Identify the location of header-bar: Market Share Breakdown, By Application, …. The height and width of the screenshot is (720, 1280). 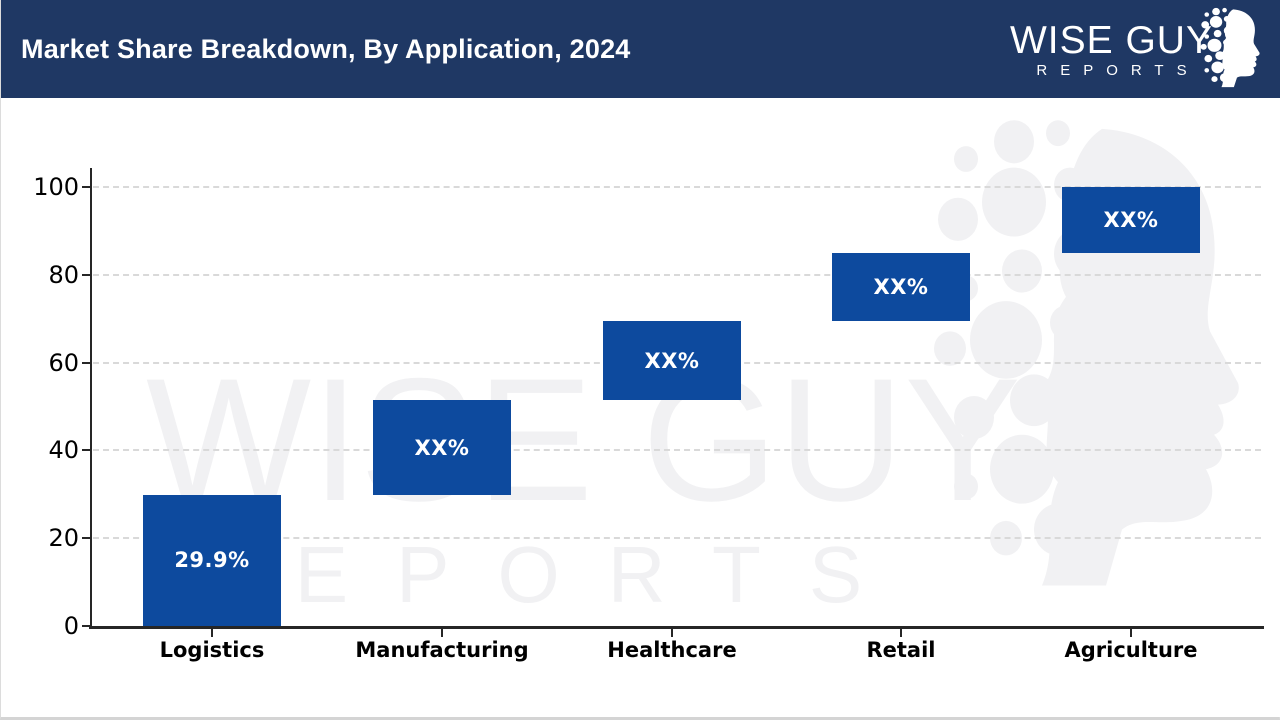
(640, 49).